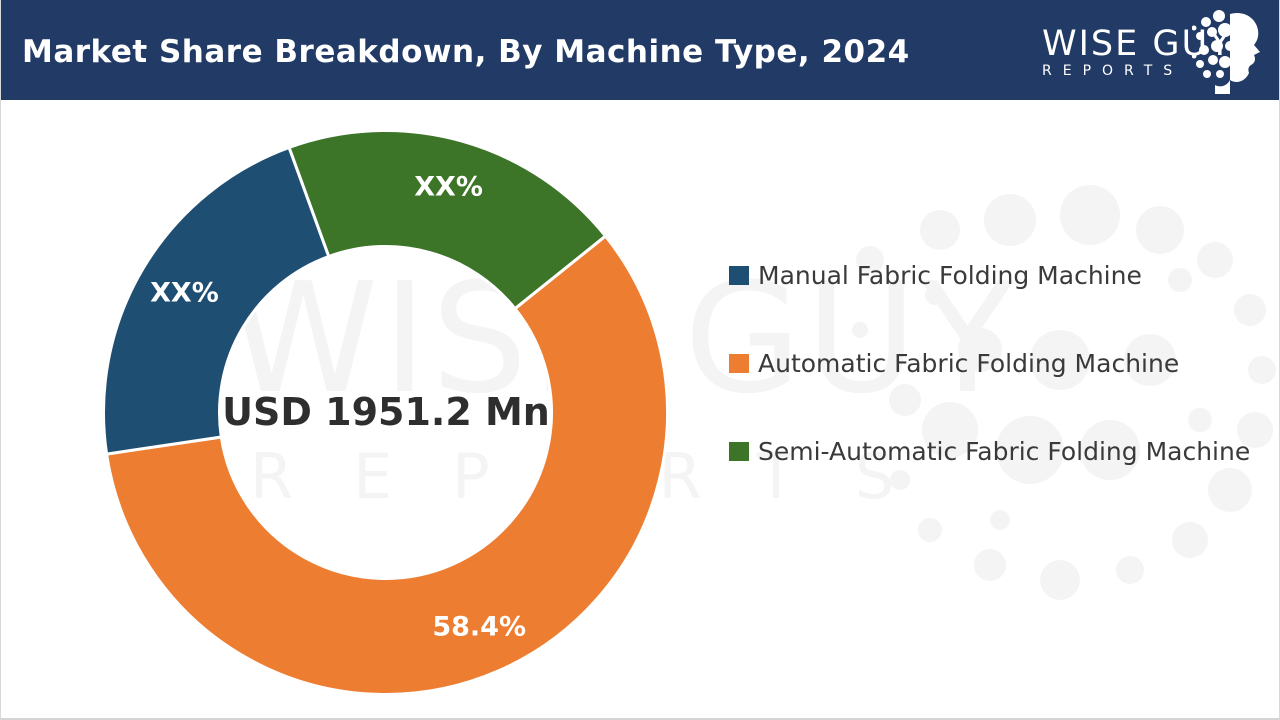 The height and width of the screenshot is (720, 1280). What do you see at coordinates (950, 275) in the screenshot?
I see `legend-label: Manual Fabric Folding Machine` at bounding box center [950, 275].